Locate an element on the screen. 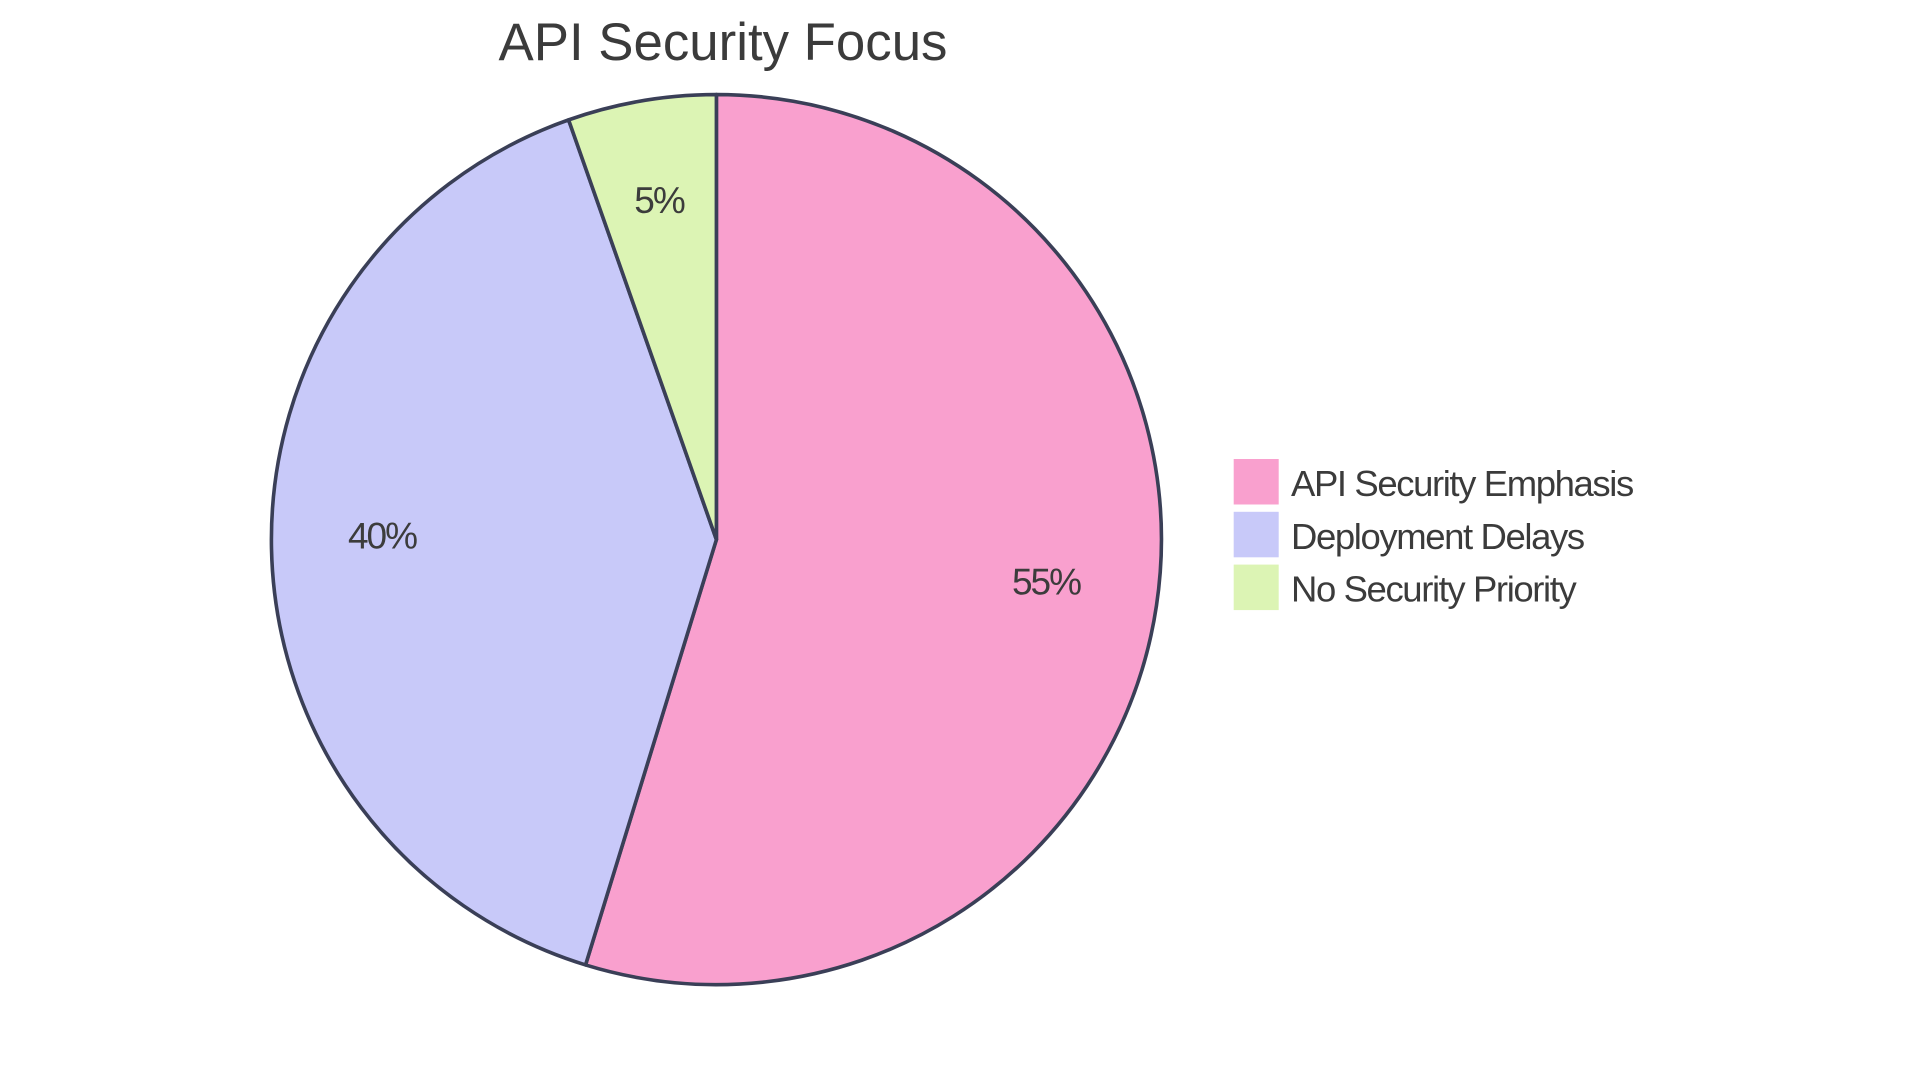 Image resolution: width=1920 pixels, height=1083 pixels. svg-text: No Security Priority is located at coordinates (1434, 589).